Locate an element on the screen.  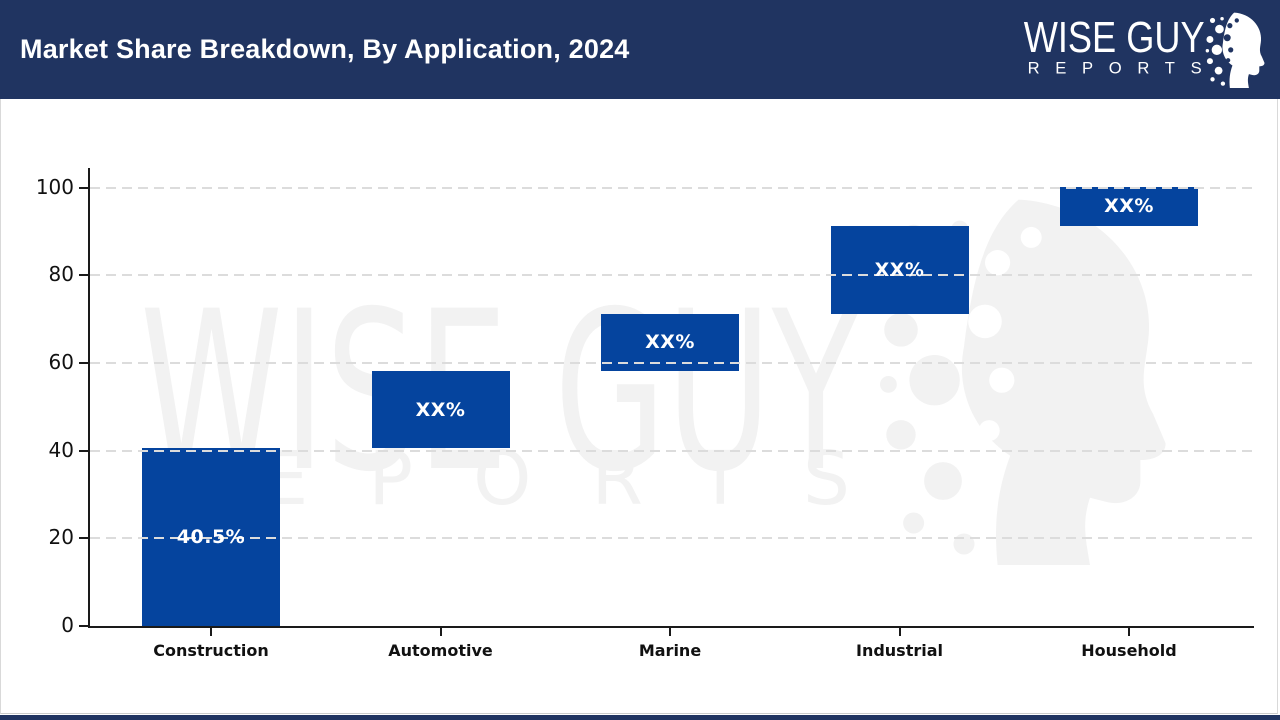
y-axis-tick-label: 60 is located at coordinates (61, 361).